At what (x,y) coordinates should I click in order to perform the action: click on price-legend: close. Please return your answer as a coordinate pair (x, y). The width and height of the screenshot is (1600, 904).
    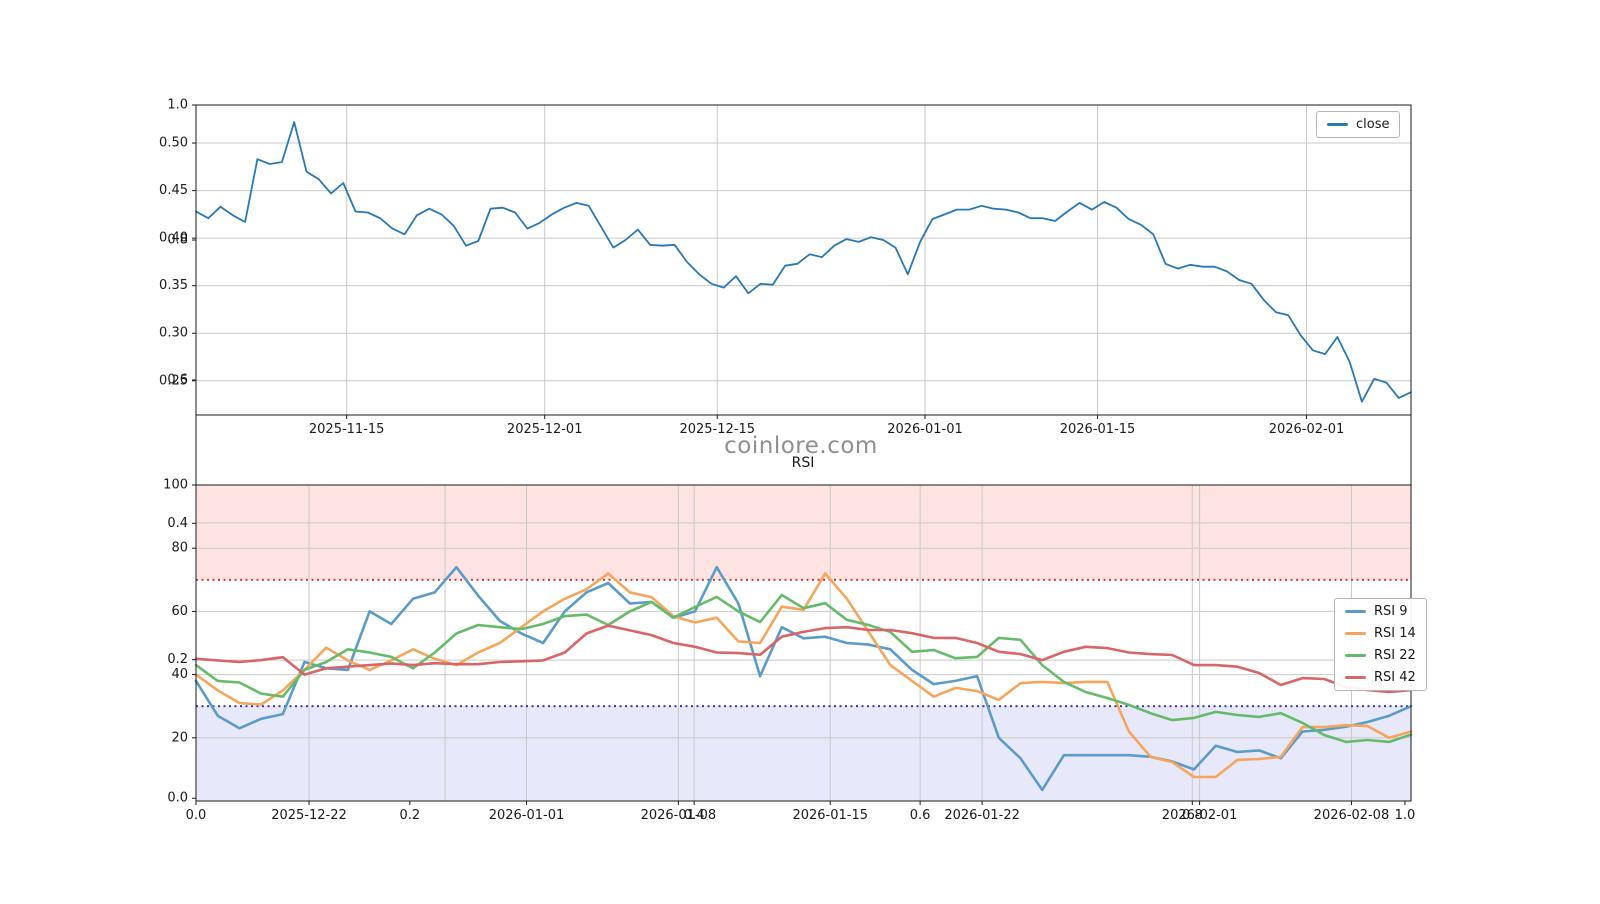
    Looking at the image, I should click on (1358, 124).